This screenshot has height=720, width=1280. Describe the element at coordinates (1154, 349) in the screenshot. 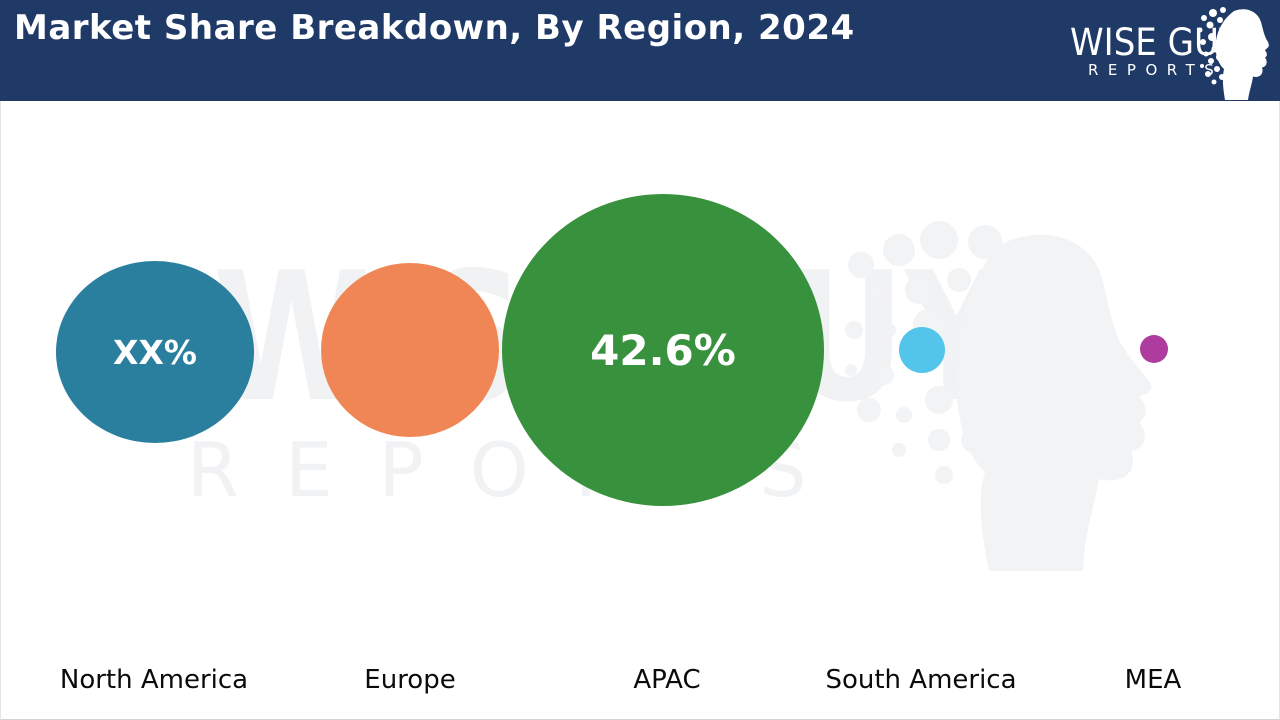

I see `bubble-mea` at that location.